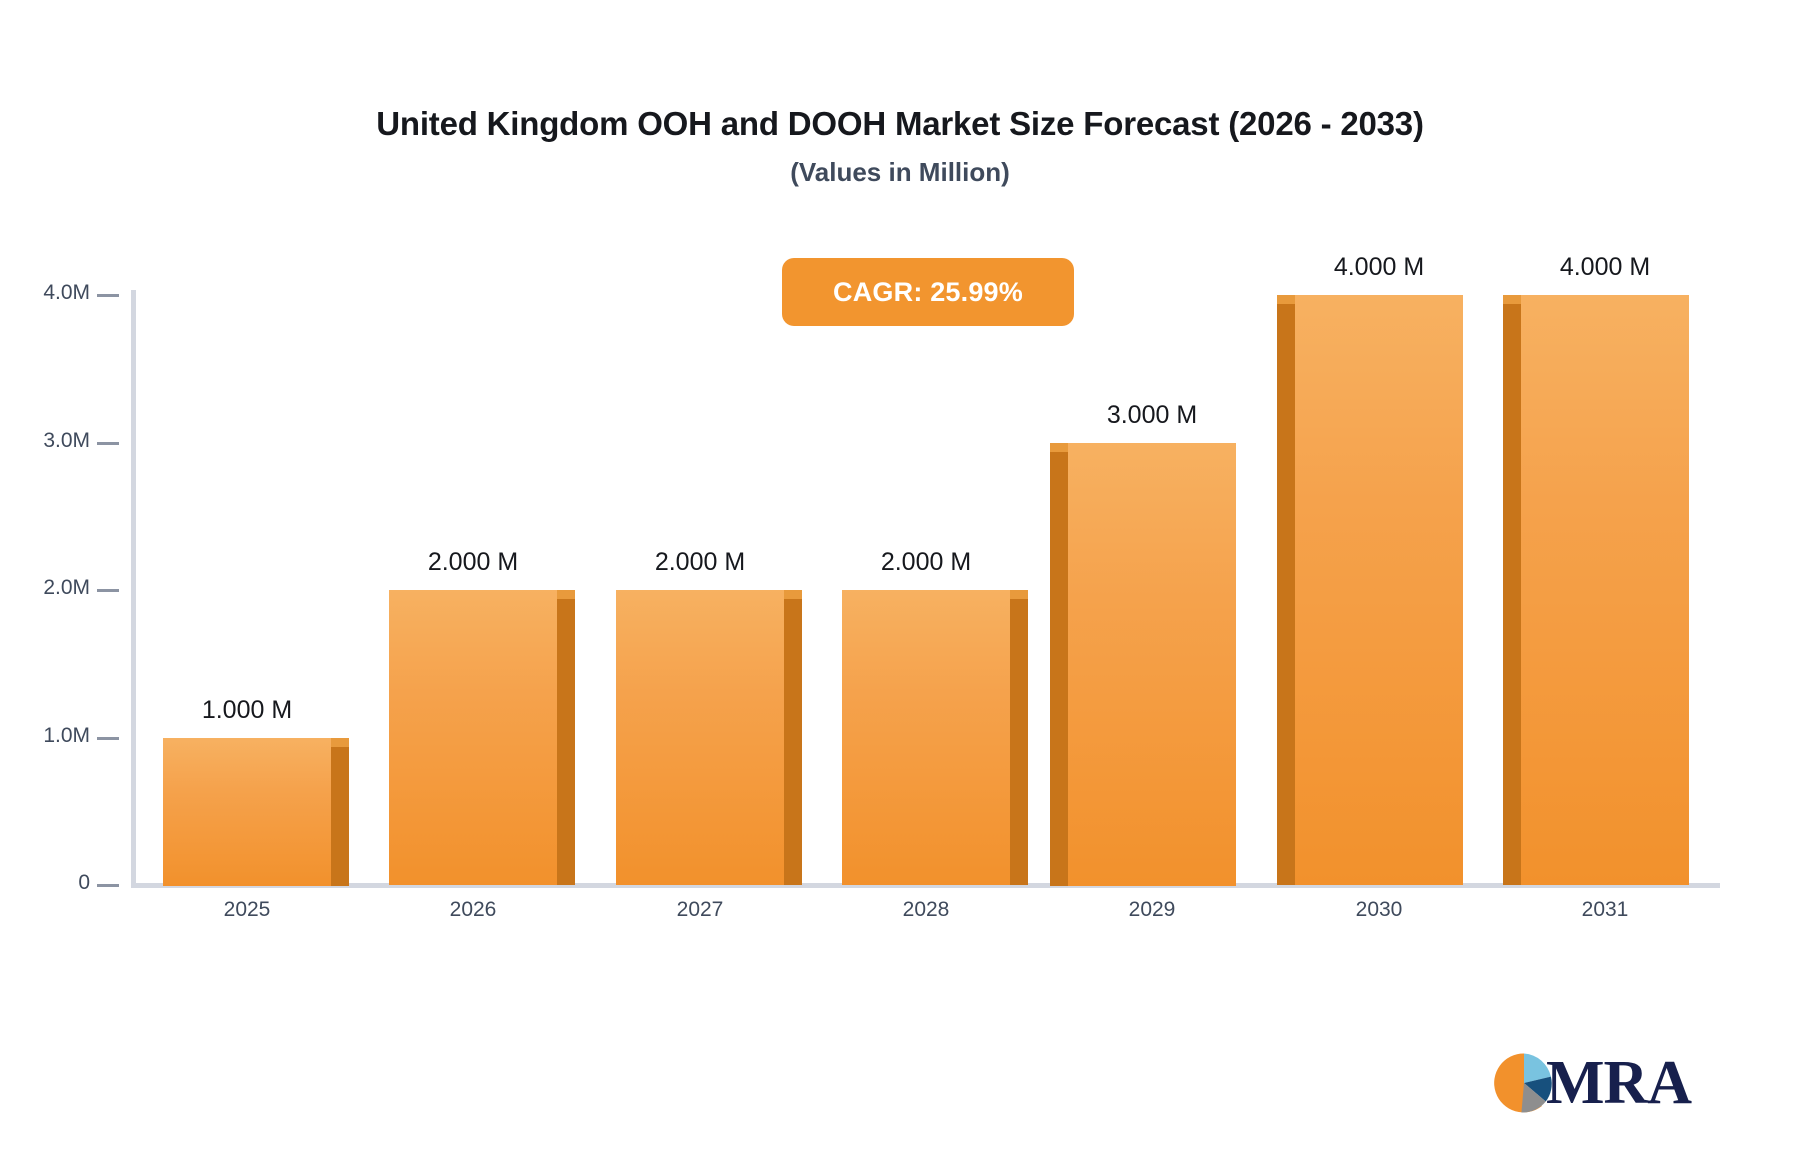  I want to click on x-axis-label: 2025, so click(247, 909).